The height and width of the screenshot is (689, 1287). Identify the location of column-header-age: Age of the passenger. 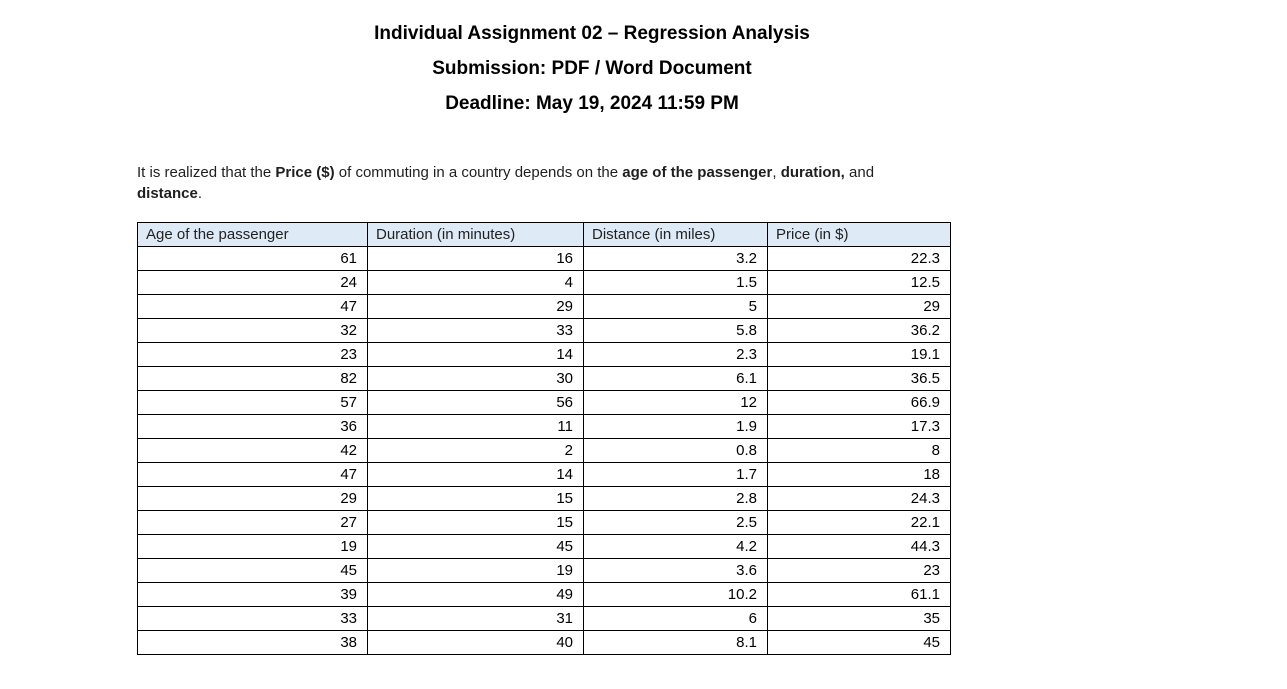
(252, 234).